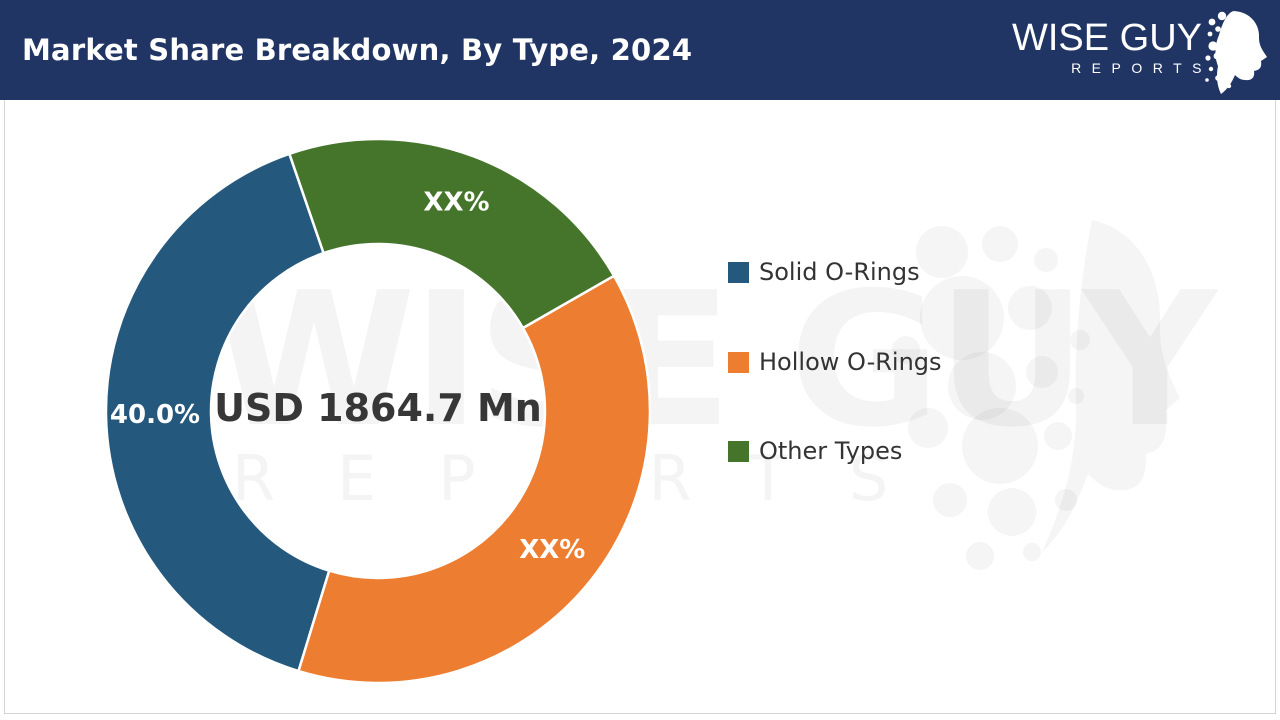 Image resolution: width=1280 pixels, height=720 pixels. Describe the element at coordinates (357, 50) in the screenshot. I see `page-title: Market Share Breakdown, By Type, 2024` at that location.